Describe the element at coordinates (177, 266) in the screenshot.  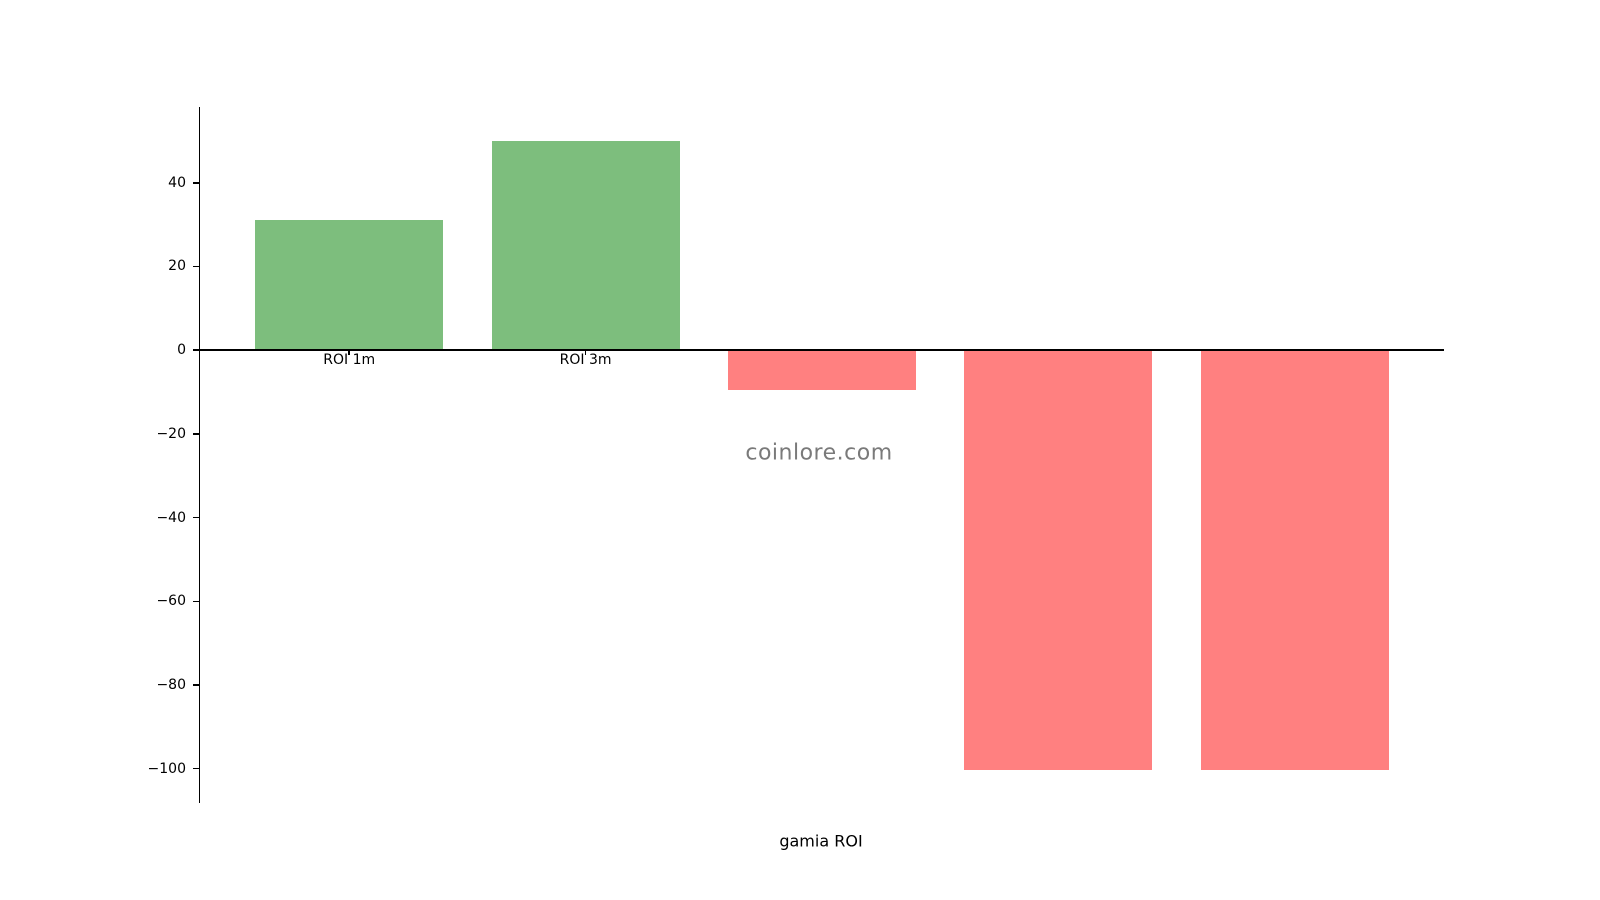
I see `y-tick-label: 20` at that location.